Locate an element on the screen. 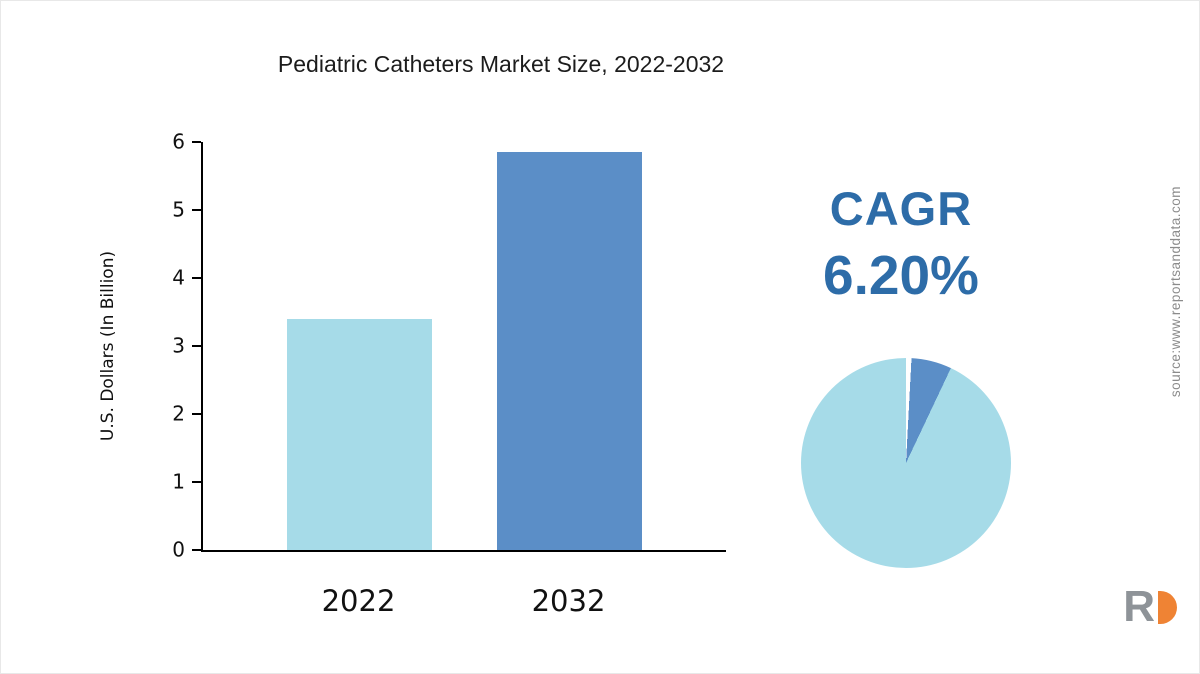 Image resolution: width=1200 pixels, height=674 pixels. y-tick-label: 4 is located at coordinates (178, 277).